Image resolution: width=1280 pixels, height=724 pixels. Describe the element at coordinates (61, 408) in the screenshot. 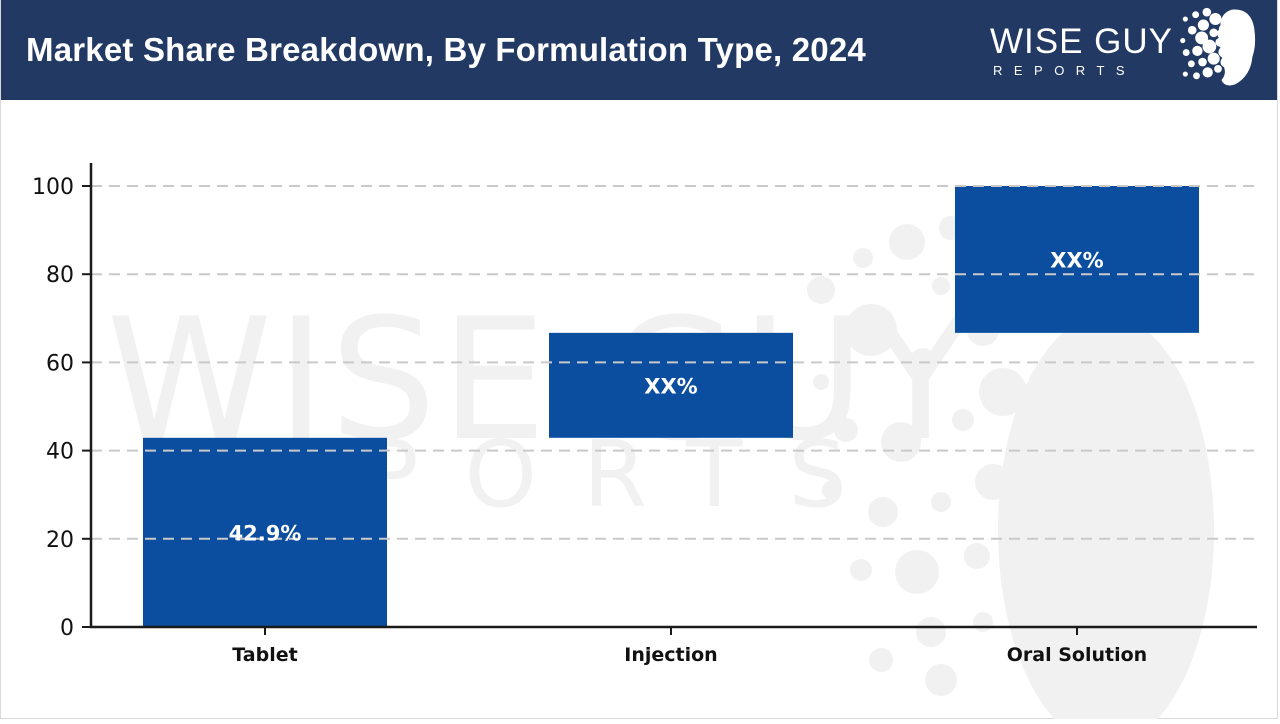

I see `y-ticks: 0 20 40 60 80 100` at that location.